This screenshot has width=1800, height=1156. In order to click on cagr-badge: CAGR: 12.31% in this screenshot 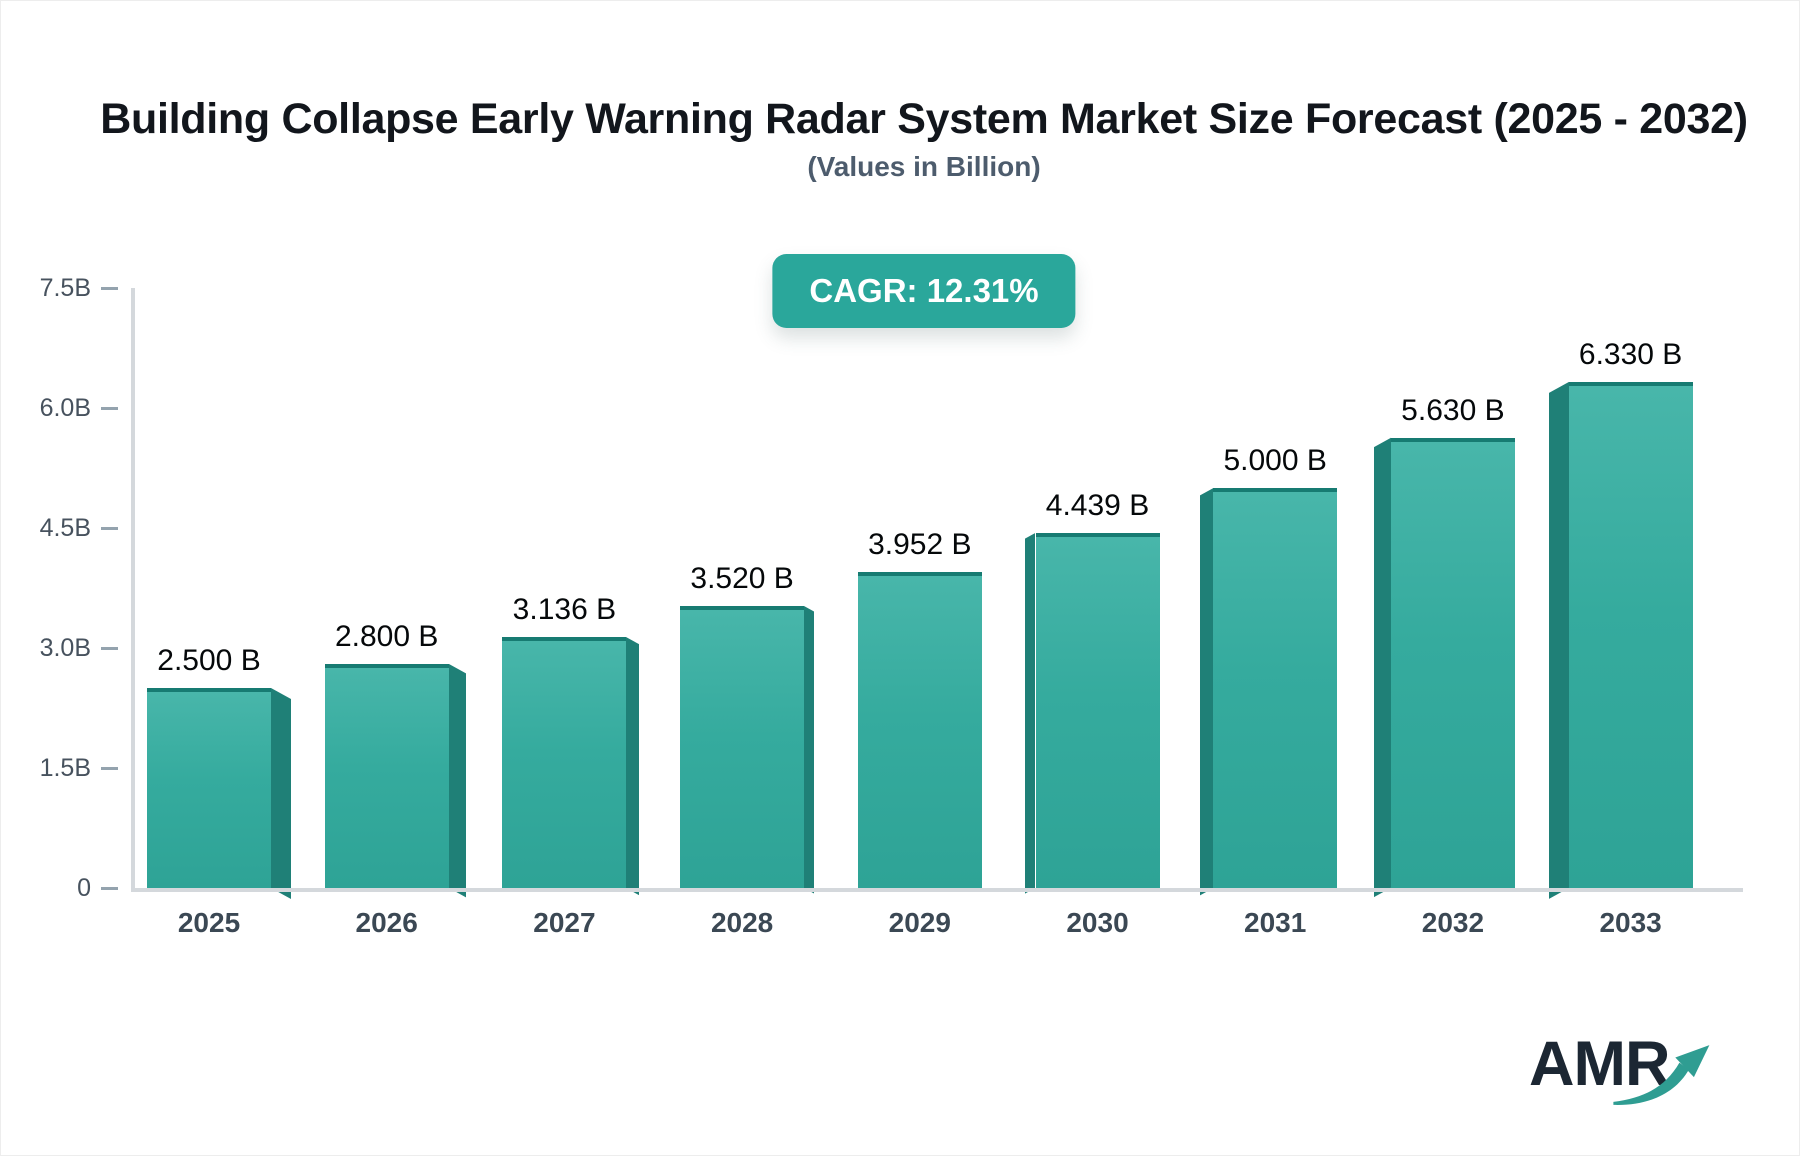, I will do `click(924, 291)`.